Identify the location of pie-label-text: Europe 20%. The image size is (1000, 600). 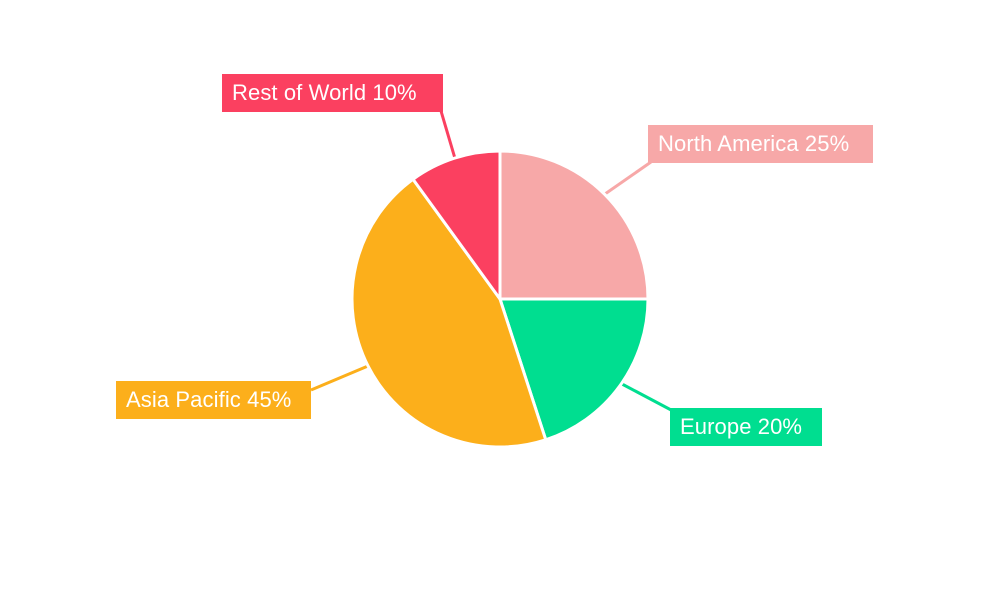
(741, 426).